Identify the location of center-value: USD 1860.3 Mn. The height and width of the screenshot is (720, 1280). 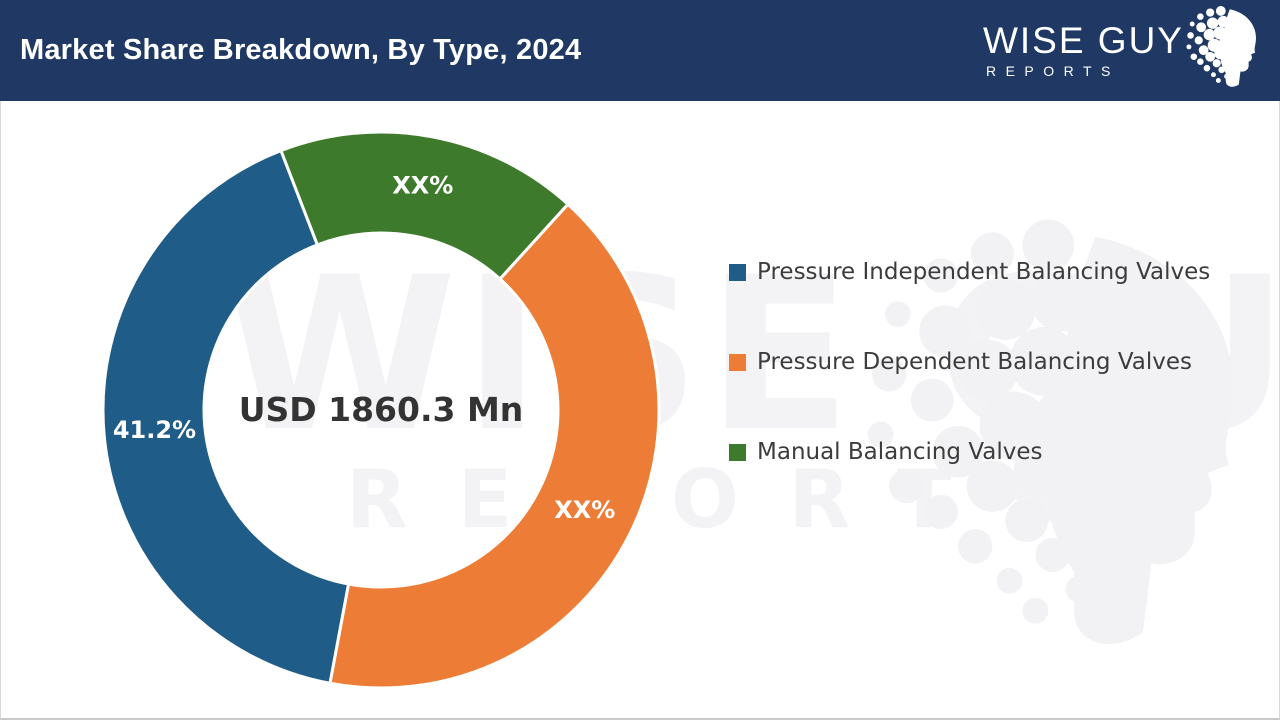
(381, 409).